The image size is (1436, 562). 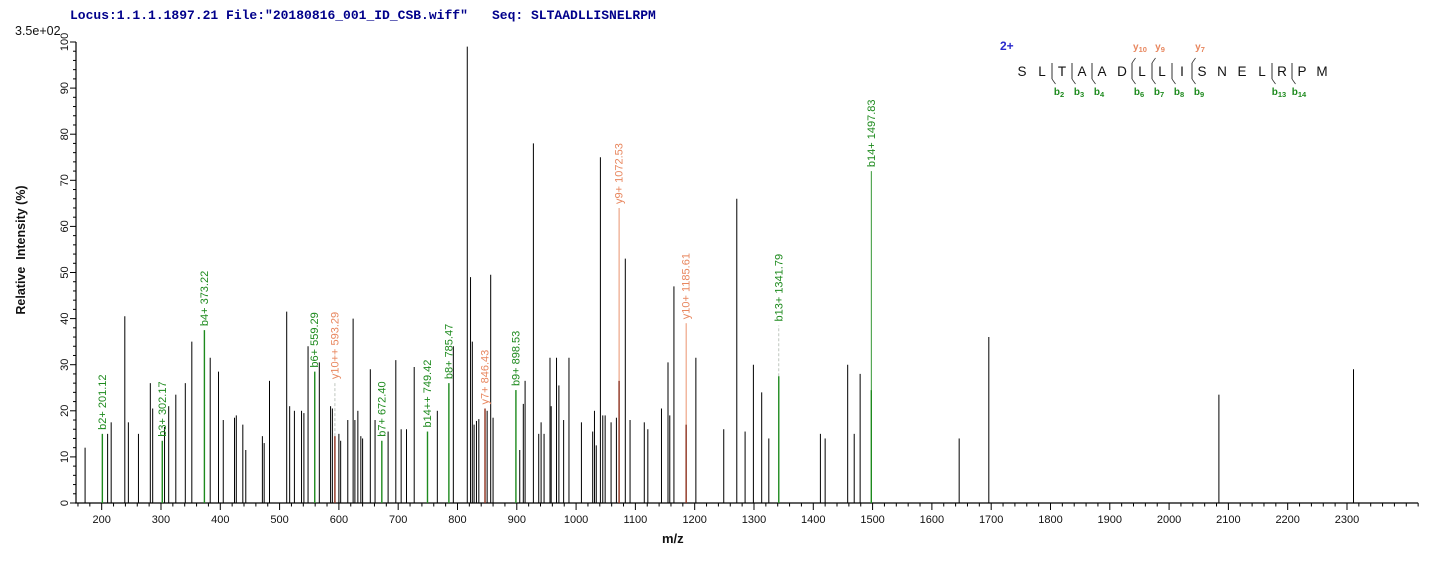 What do you see at coordinates (65, 272) in the screenshot?
I see `y-tick-label: 50` at bounding box center [65, 272].